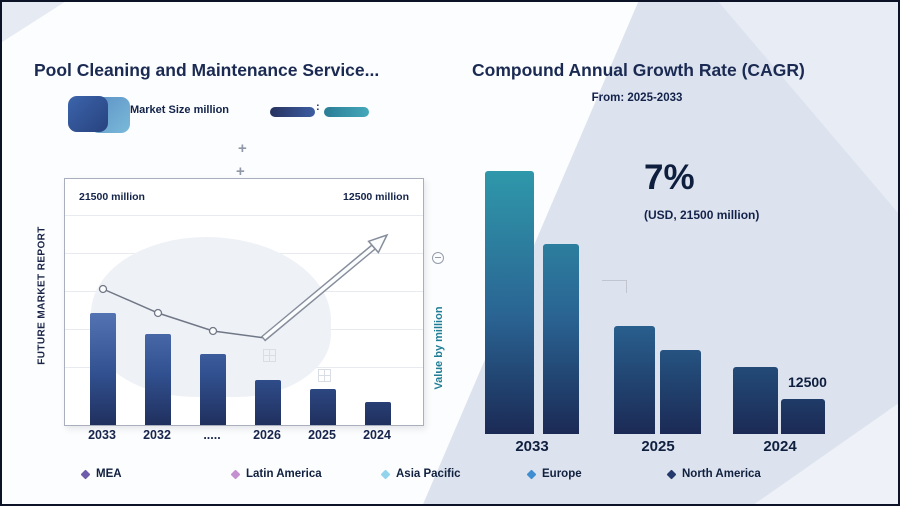  I want to click on right-bar-2024-secondary, so click(803, 416).